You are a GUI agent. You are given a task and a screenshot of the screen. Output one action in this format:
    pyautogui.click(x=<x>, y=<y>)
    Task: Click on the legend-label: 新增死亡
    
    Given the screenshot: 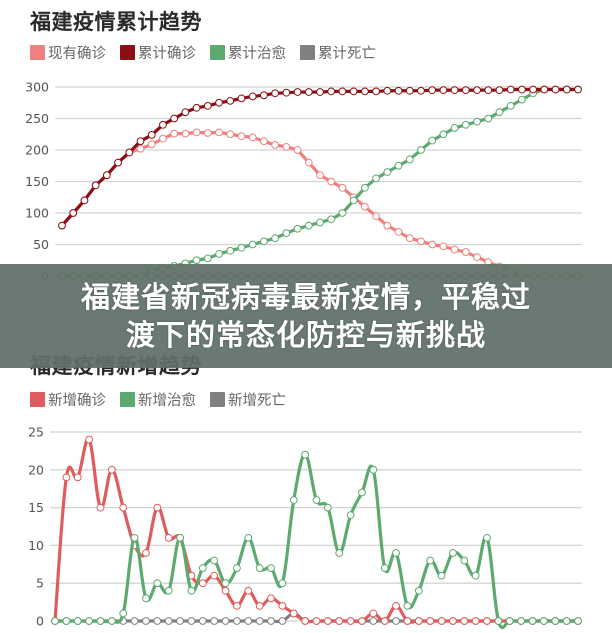 What is the action you would take?
    pyautogui.click(x=257, y=401)
    